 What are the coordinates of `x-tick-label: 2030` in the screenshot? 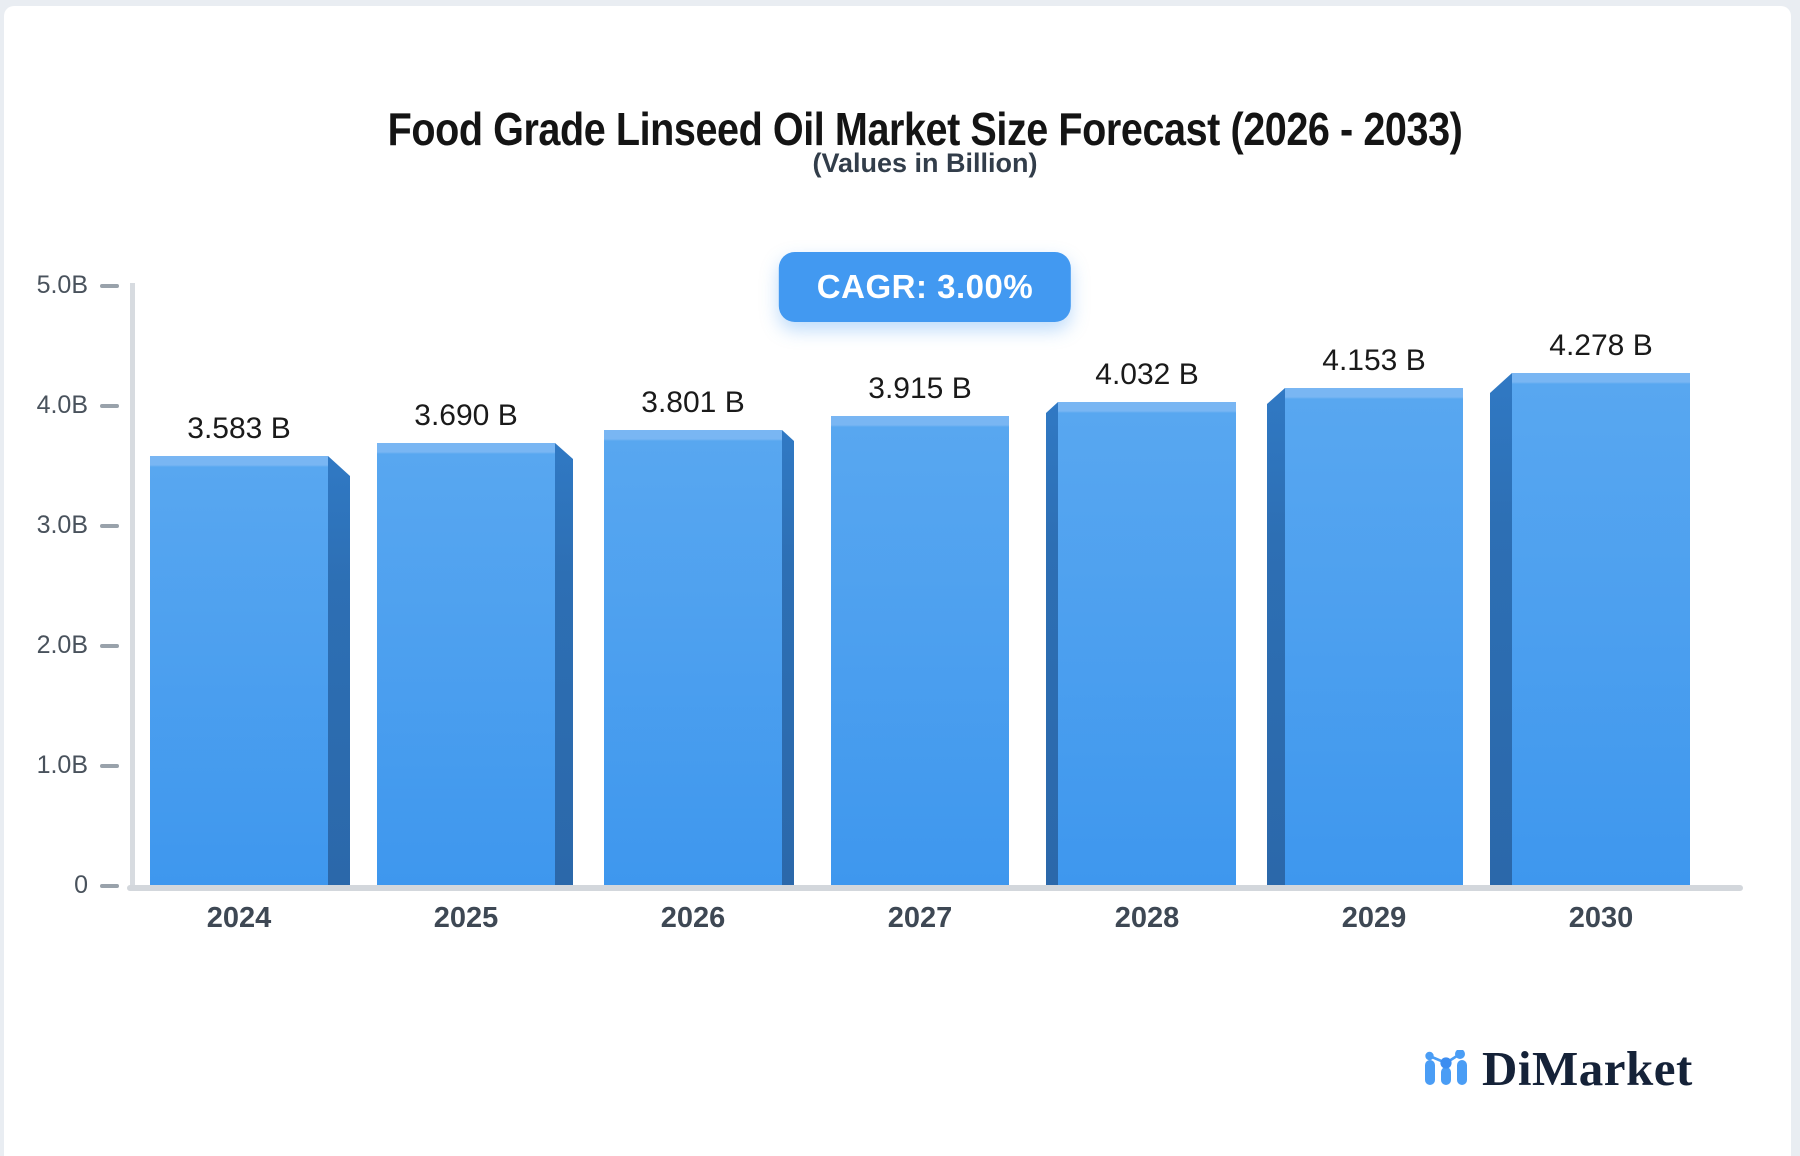 It's located at (1601, 918).